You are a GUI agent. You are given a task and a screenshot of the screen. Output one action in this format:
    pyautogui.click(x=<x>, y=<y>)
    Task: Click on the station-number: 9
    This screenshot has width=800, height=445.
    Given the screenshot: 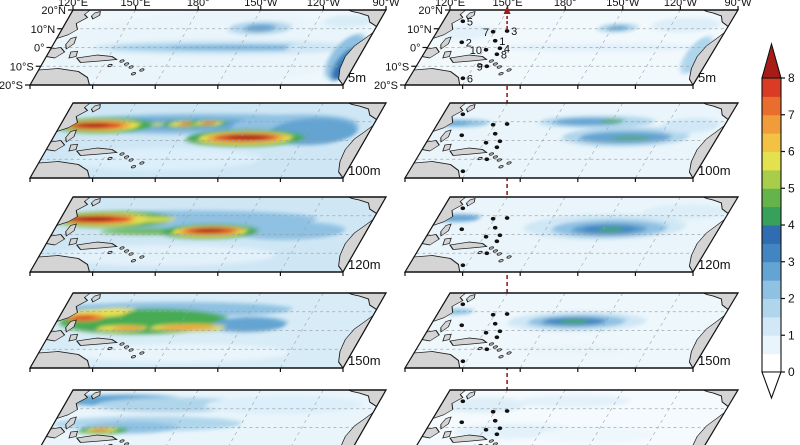 What is the action you would take?
    pyautogui.click(x=480, y=67)
    